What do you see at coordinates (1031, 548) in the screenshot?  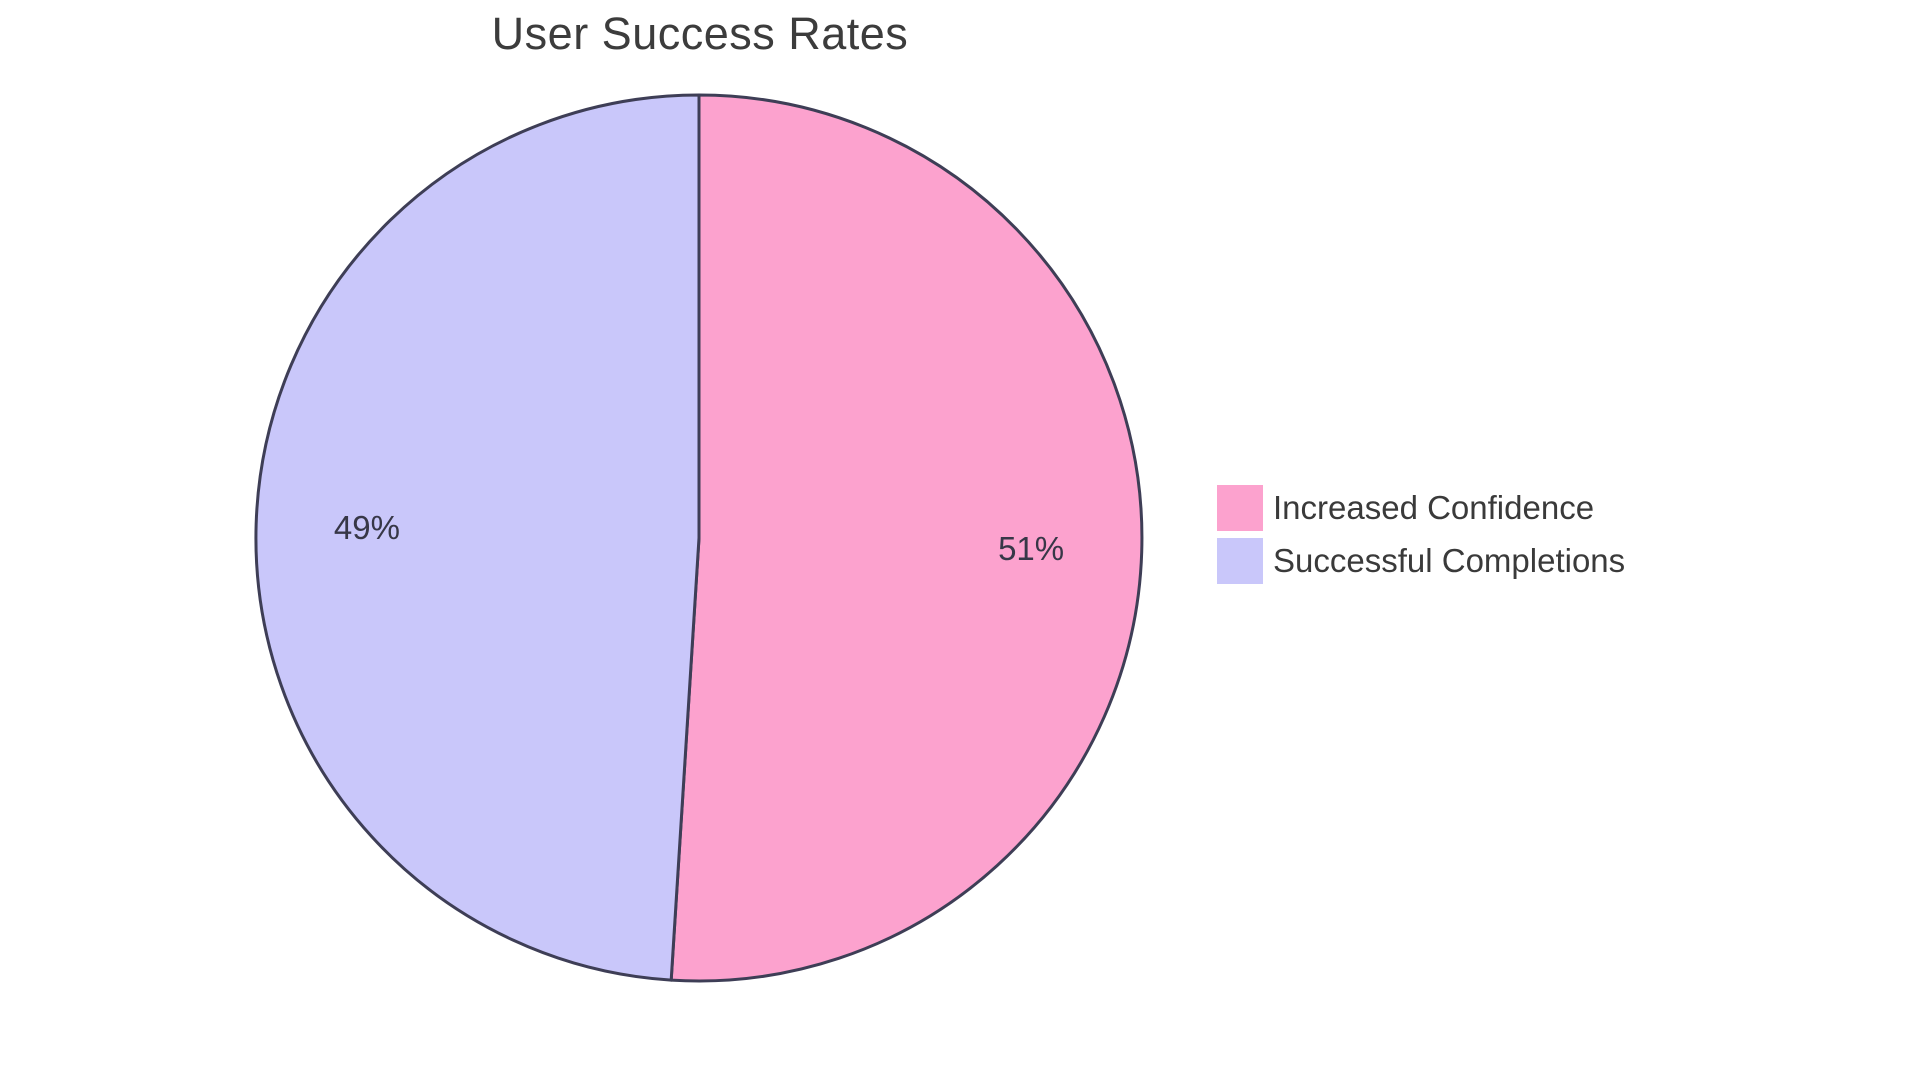 I see `pie-slice-percent-label-increased-confidence: 51%` at bounding box center [1031, 548].